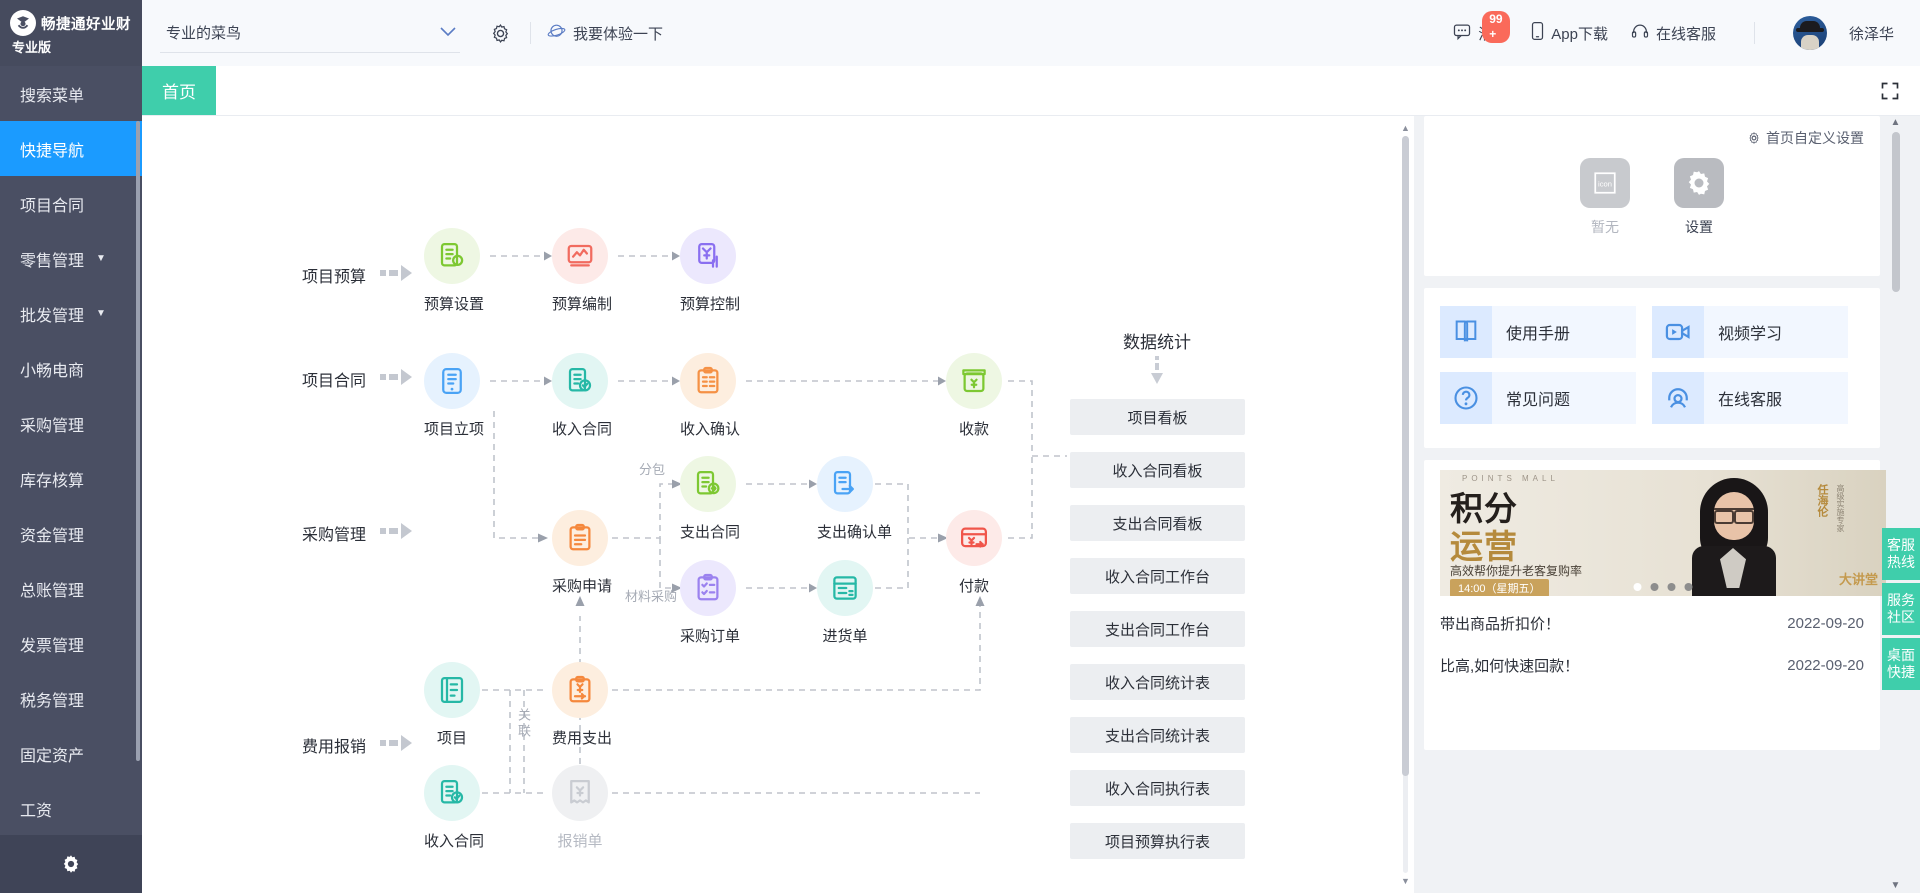  What do you see at coordinates (71, 588) in the screenshot?
I see `sidebar-item-9: 总账管理` at bounding box center [71, 588].